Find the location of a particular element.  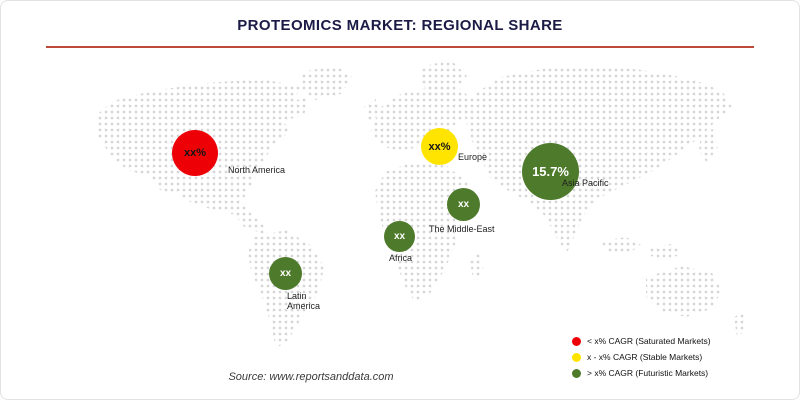

legend-item-stable: x - x% CAGR (Stable Markets) is located at coordinates (641, 357).